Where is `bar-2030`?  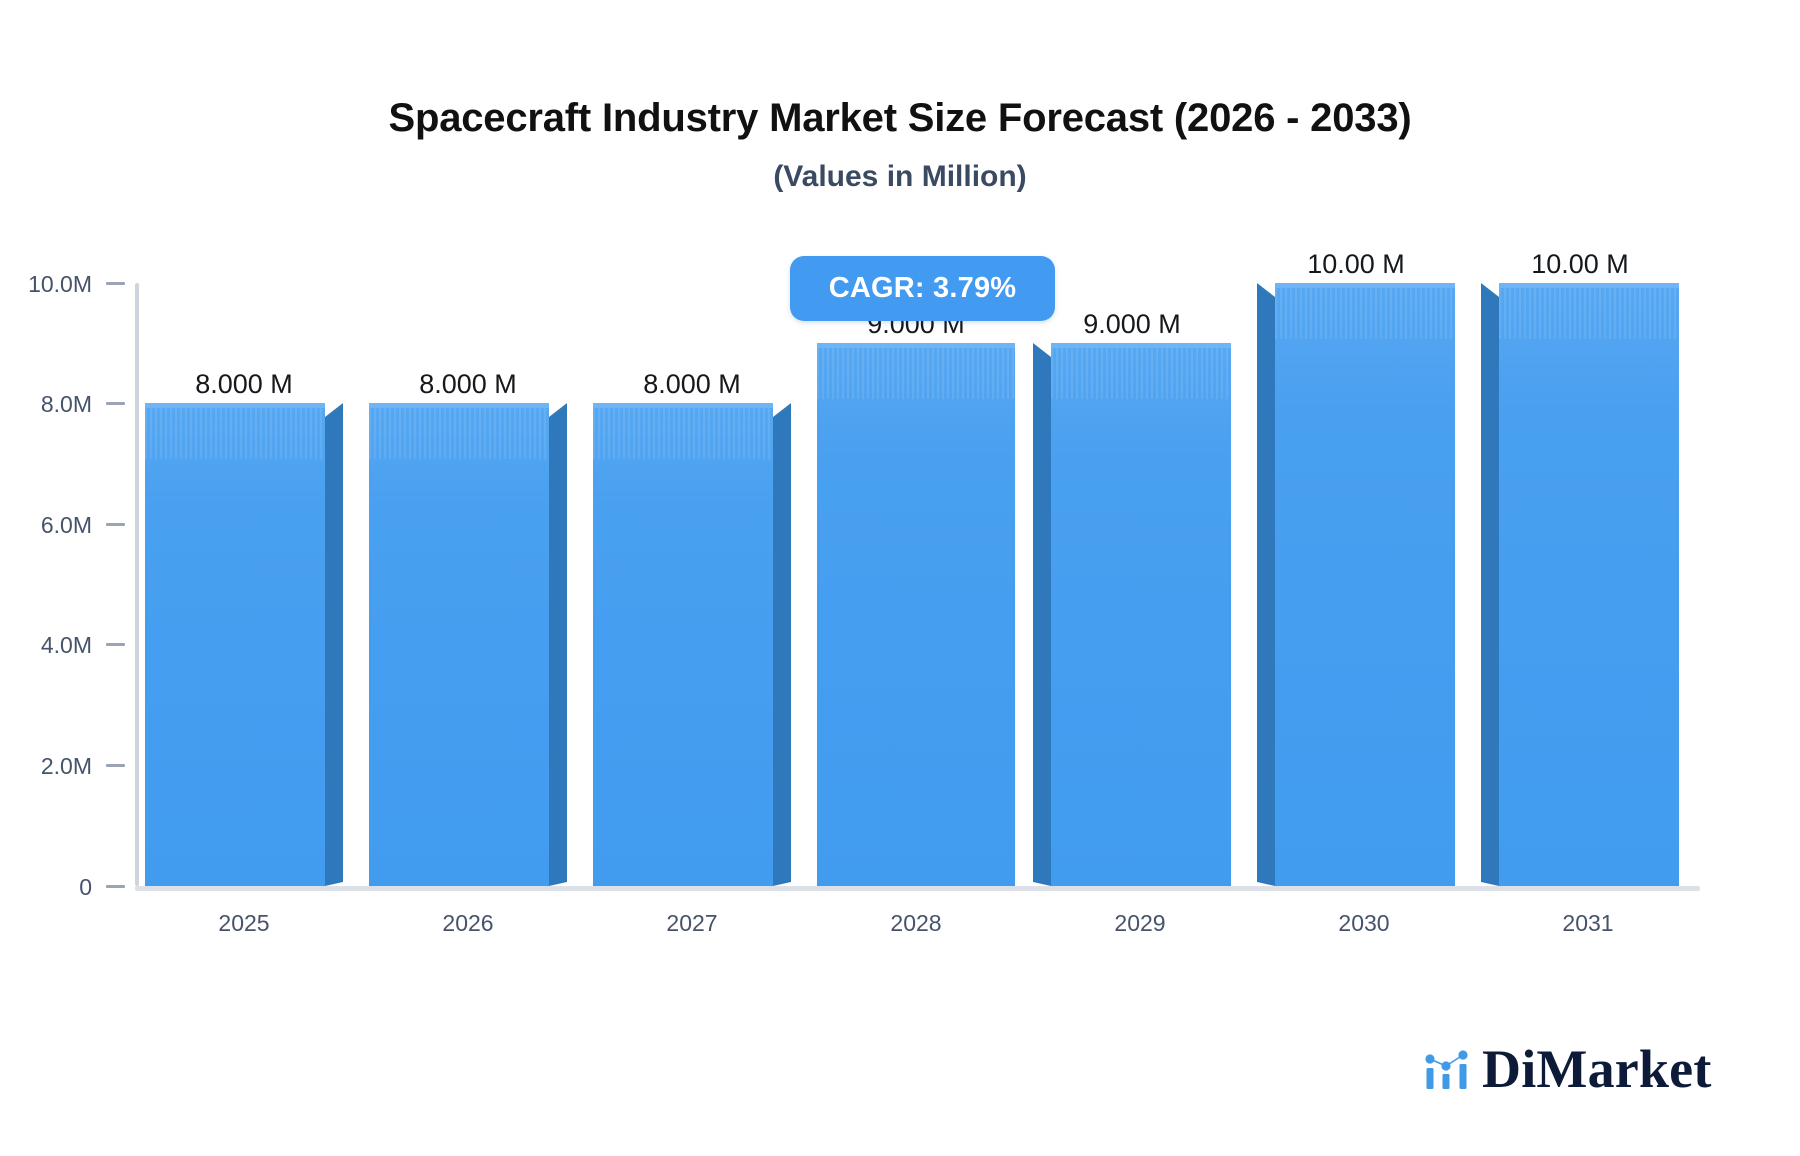 bar-2030 is located at coordinates (1356, 584).